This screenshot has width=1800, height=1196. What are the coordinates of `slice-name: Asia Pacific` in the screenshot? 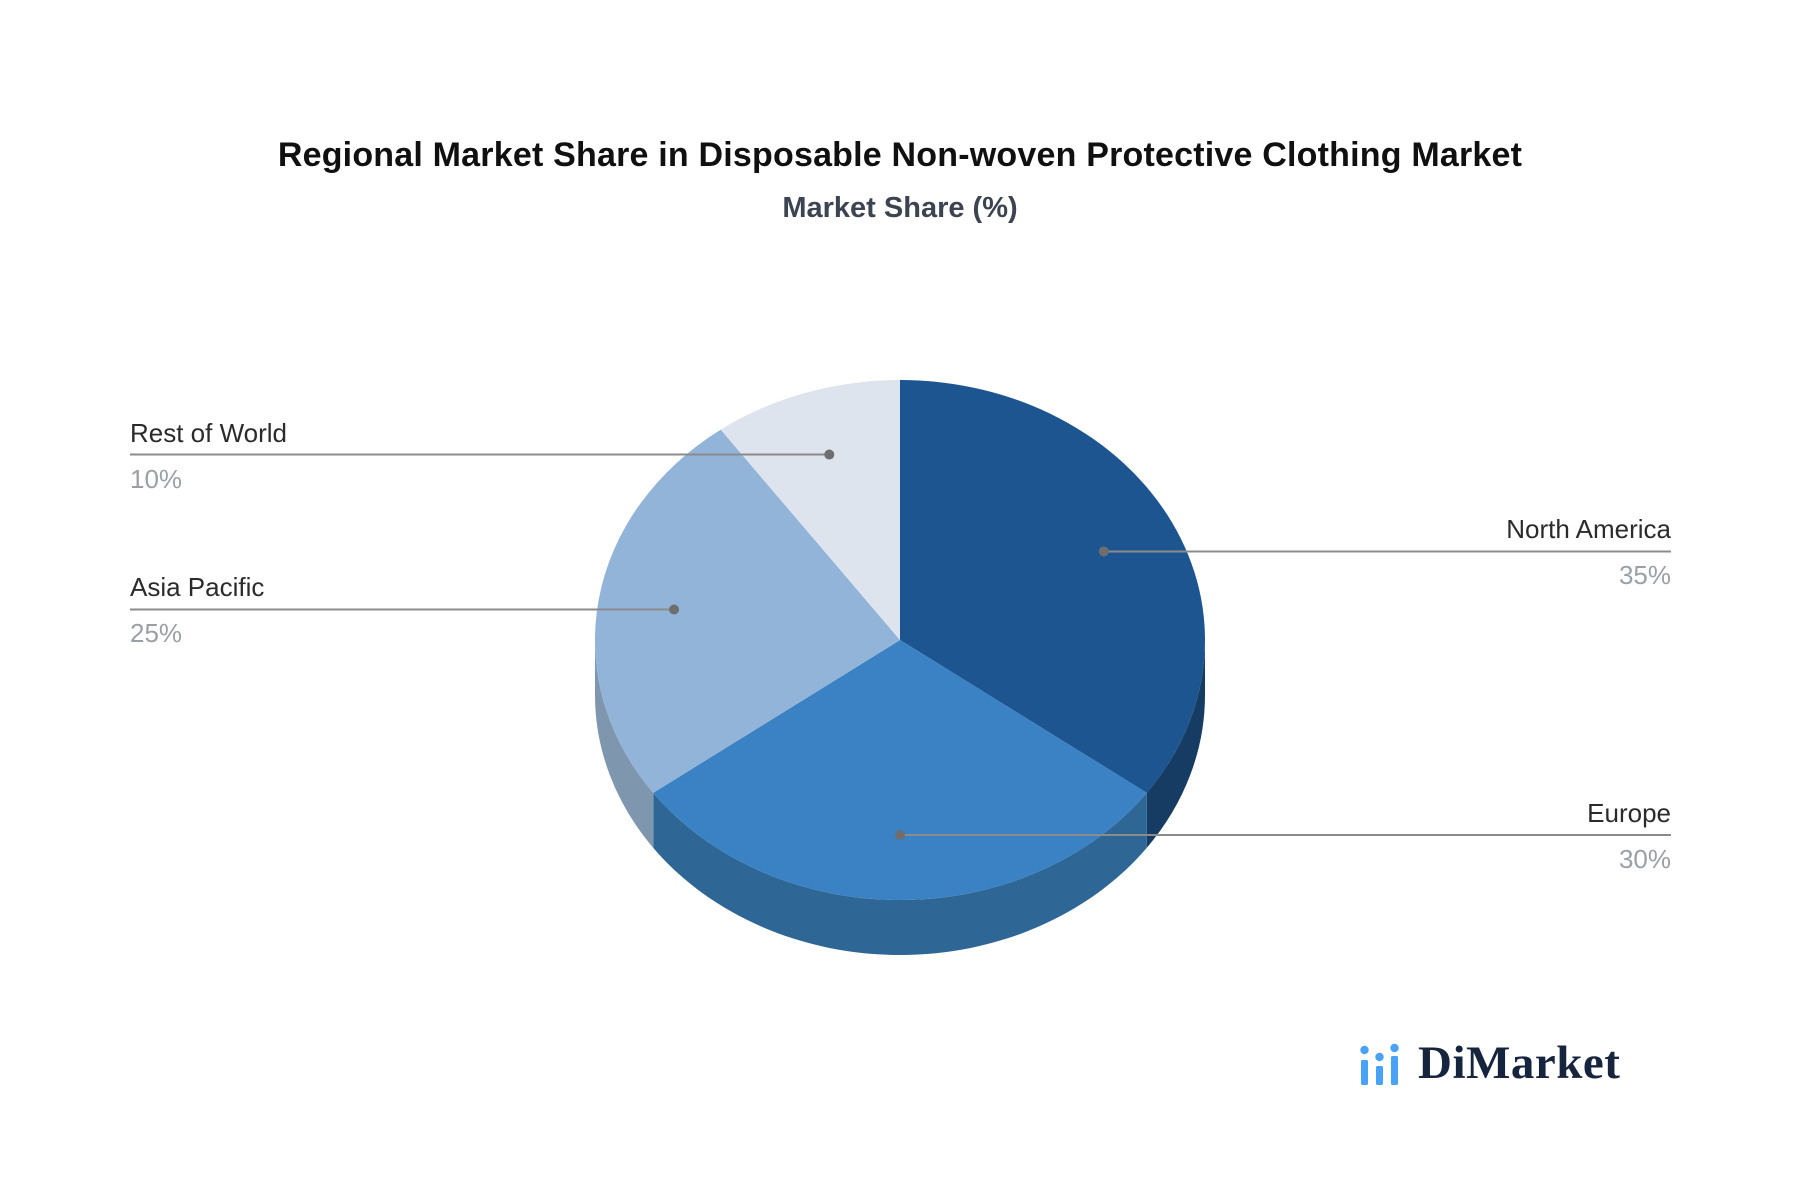 It's located at (197, 587).